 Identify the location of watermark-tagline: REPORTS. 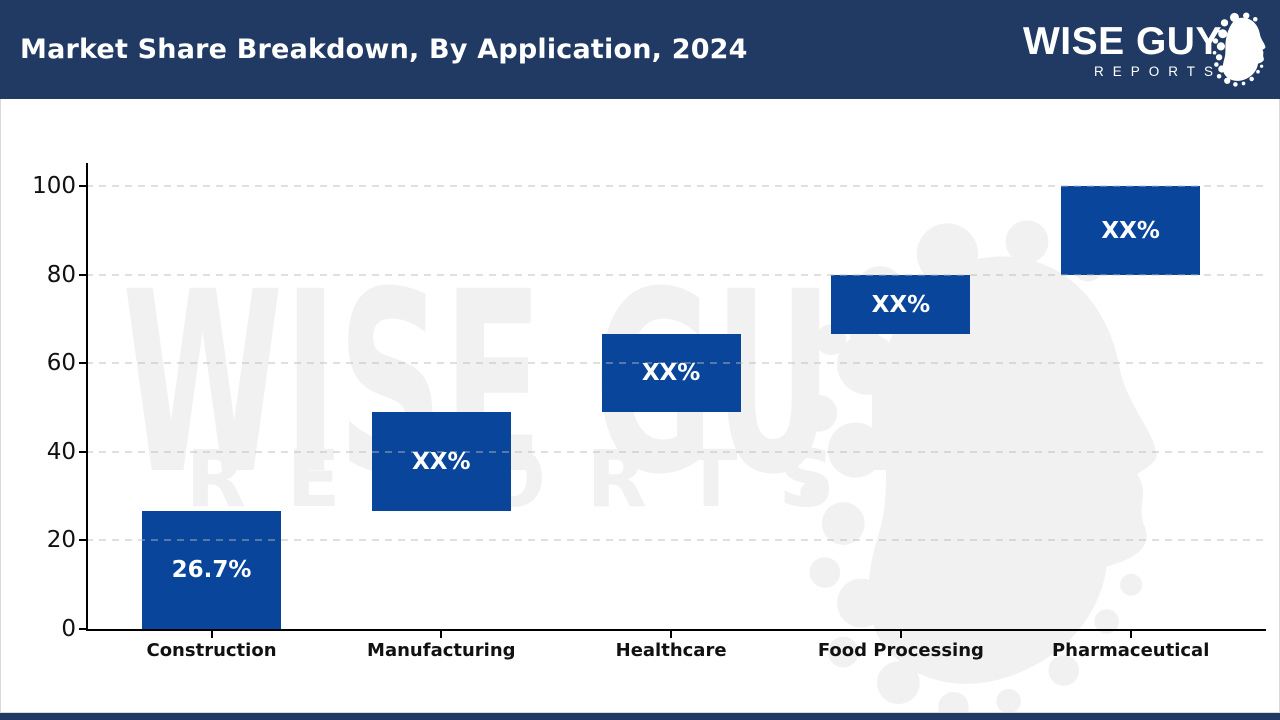
(531, 480).